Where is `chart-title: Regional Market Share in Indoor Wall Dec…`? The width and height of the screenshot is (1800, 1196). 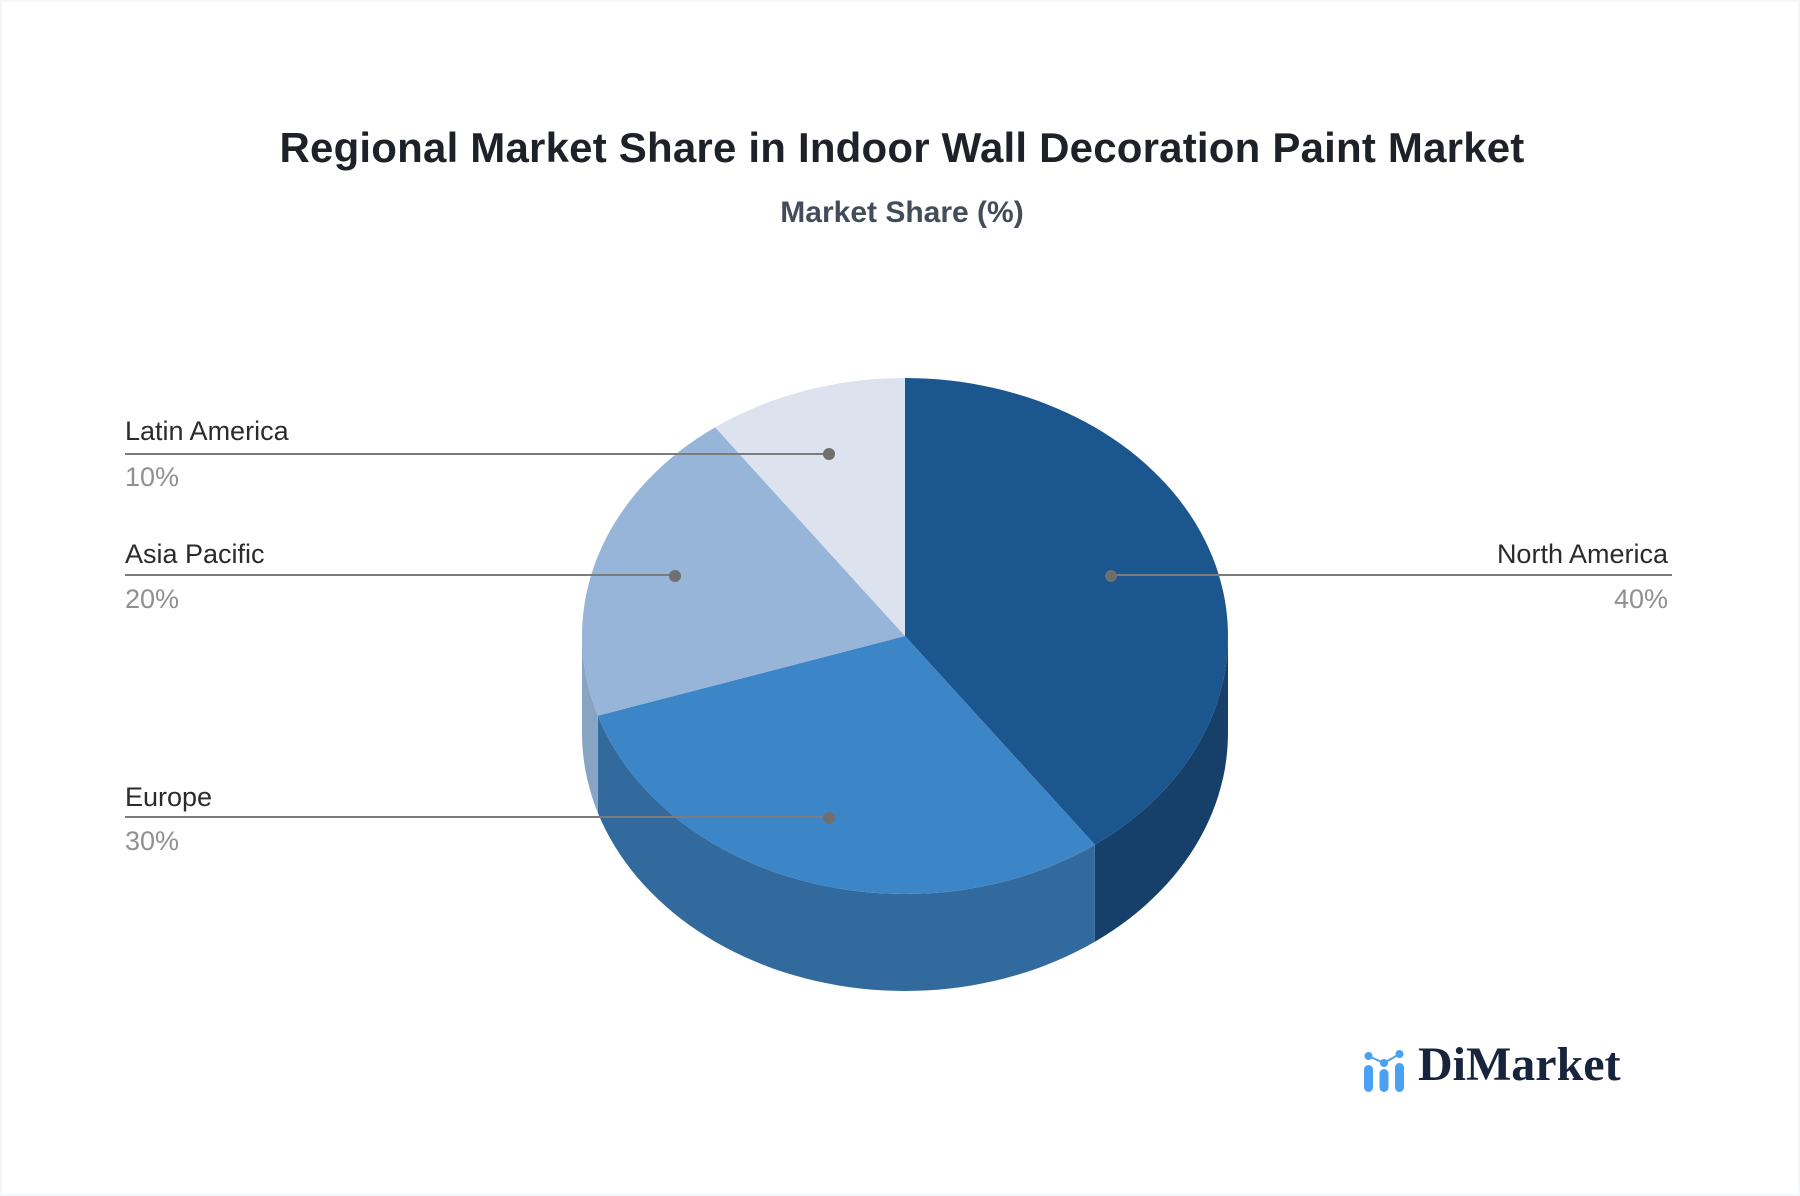 chart-title: Regional Market Share in Indoor Wall Dec… is located at coordinates (902, 147).